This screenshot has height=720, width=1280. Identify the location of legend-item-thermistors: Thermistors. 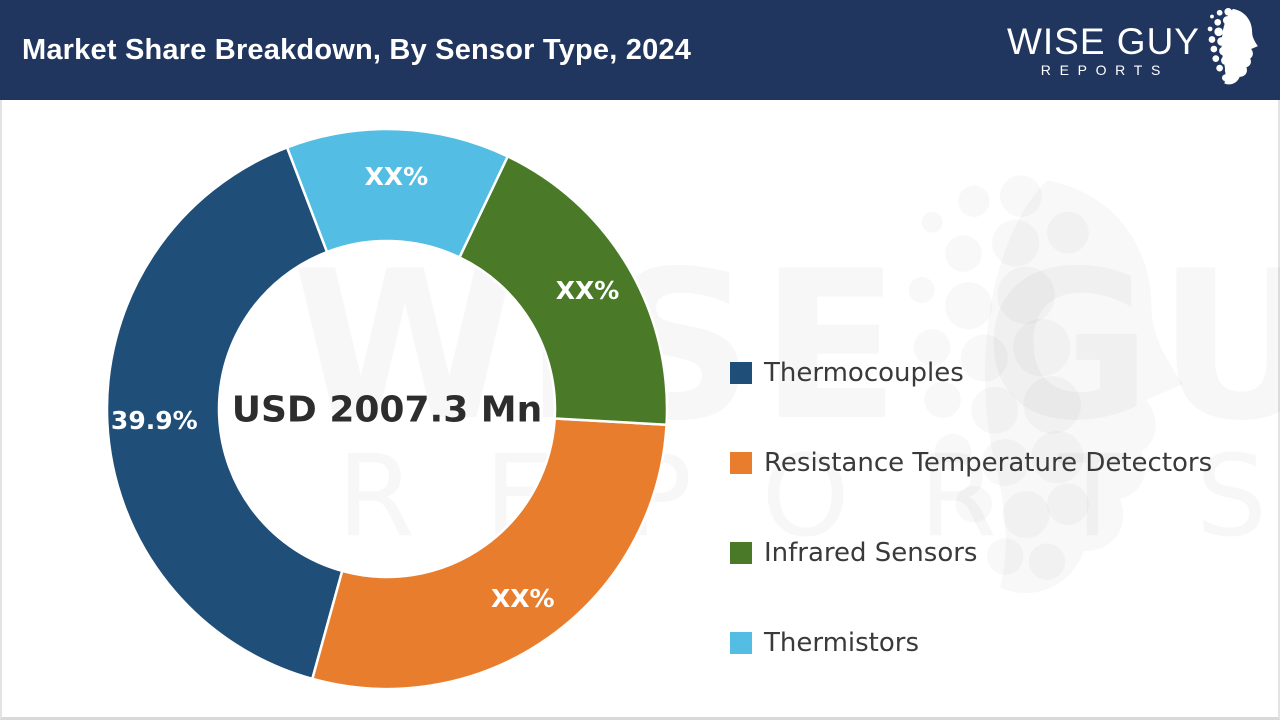
(971, 643).